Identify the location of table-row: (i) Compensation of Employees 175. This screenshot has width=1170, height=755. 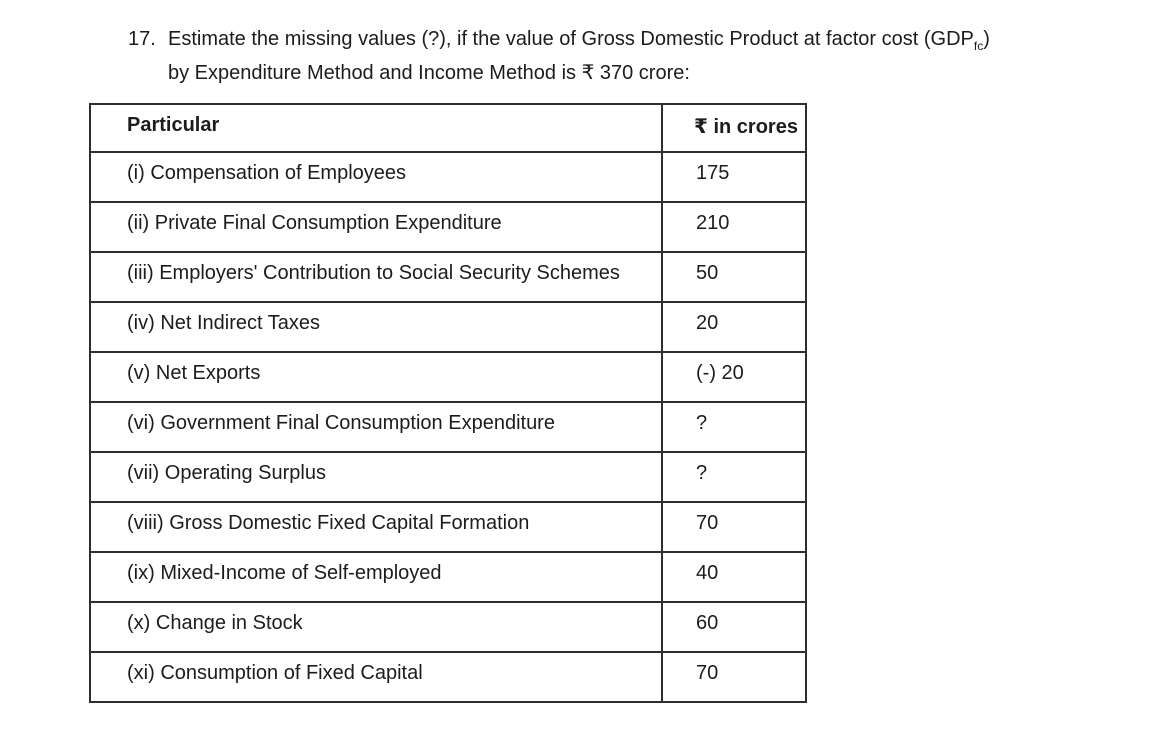
(448, 177).